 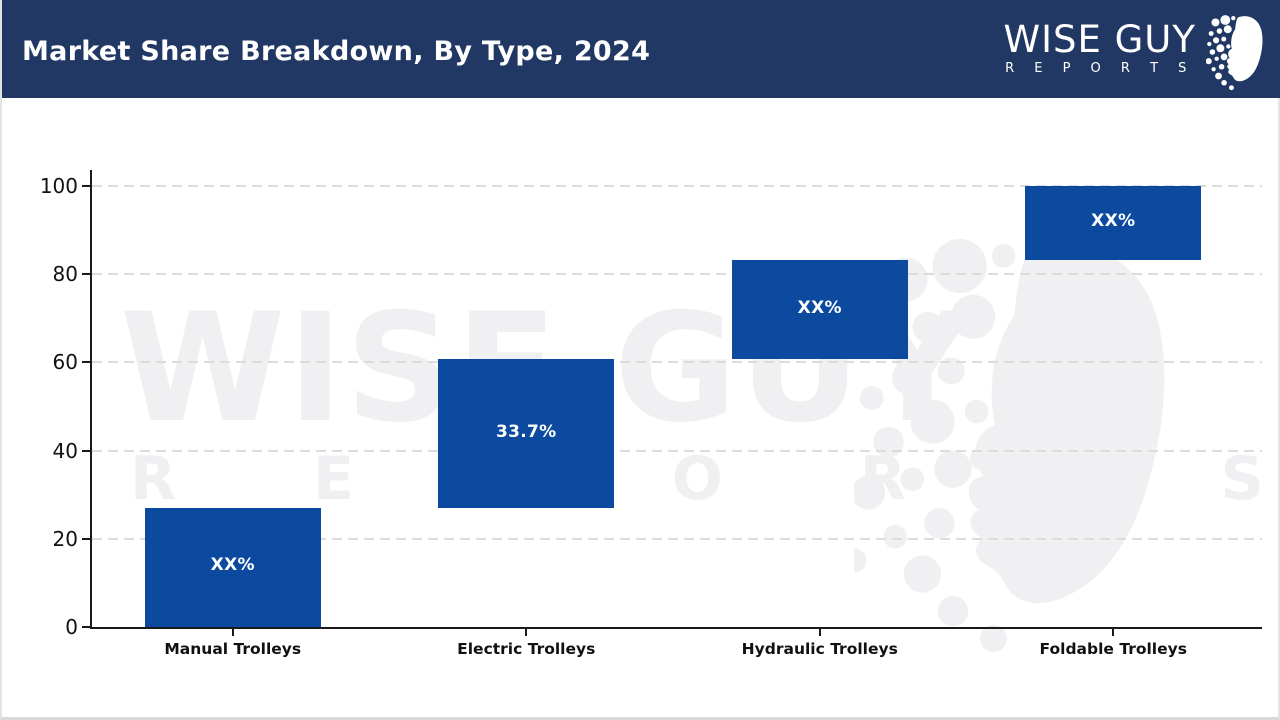 I want to click on y-tick-label-40: 40, so click(x=65, y=450).